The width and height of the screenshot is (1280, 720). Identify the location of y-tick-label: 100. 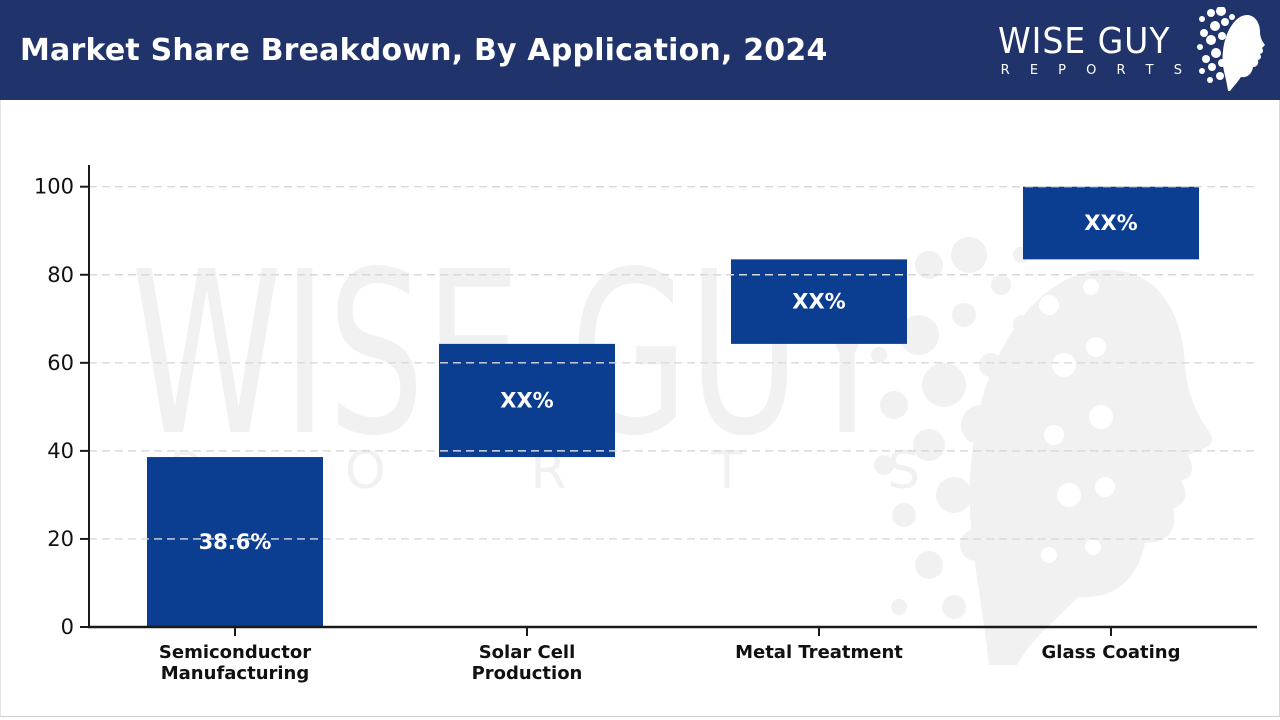
(54, 187).